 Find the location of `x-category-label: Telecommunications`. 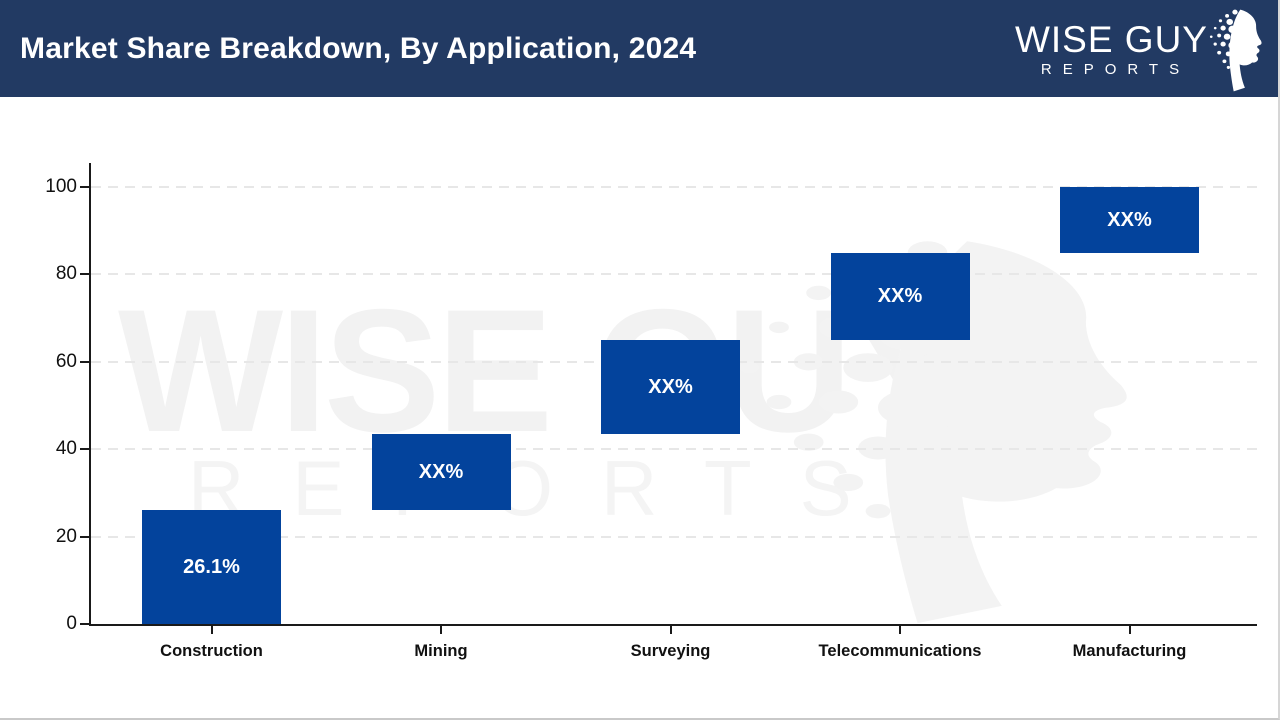

x-category-label: Telecommunications is located at coordinates (900, 651).